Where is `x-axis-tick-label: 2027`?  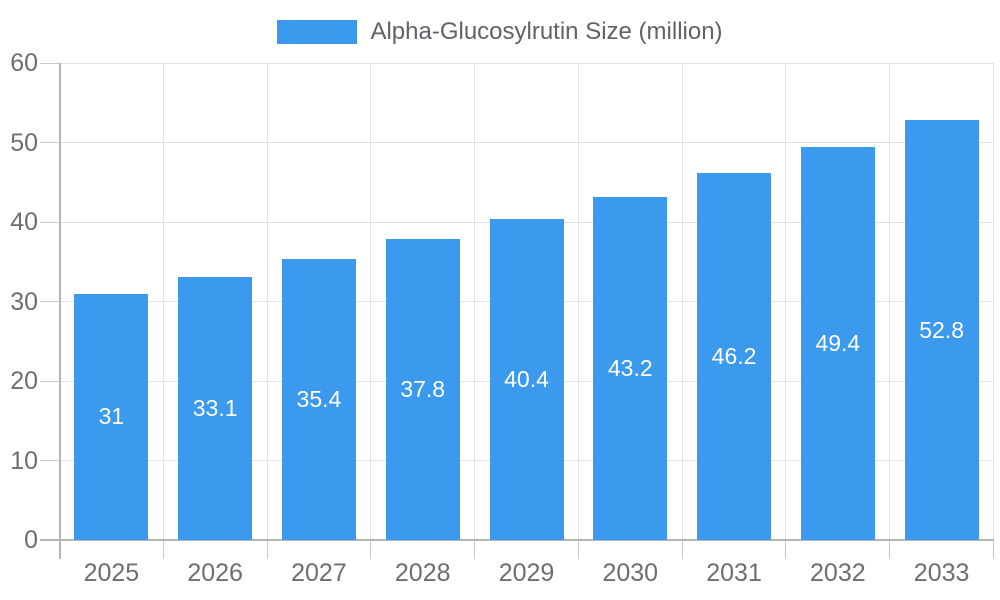
x-axis-tick-label: 2027 is located at coordinates (319, 573).